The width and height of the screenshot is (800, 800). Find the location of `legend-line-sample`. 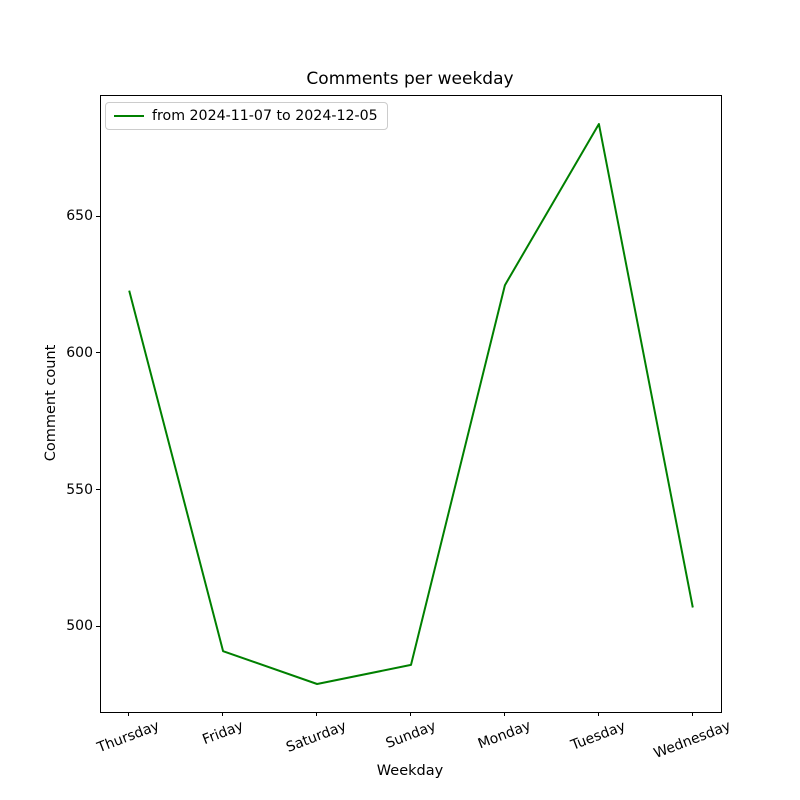

legend-line-sample is located at coordinates (129, 116).